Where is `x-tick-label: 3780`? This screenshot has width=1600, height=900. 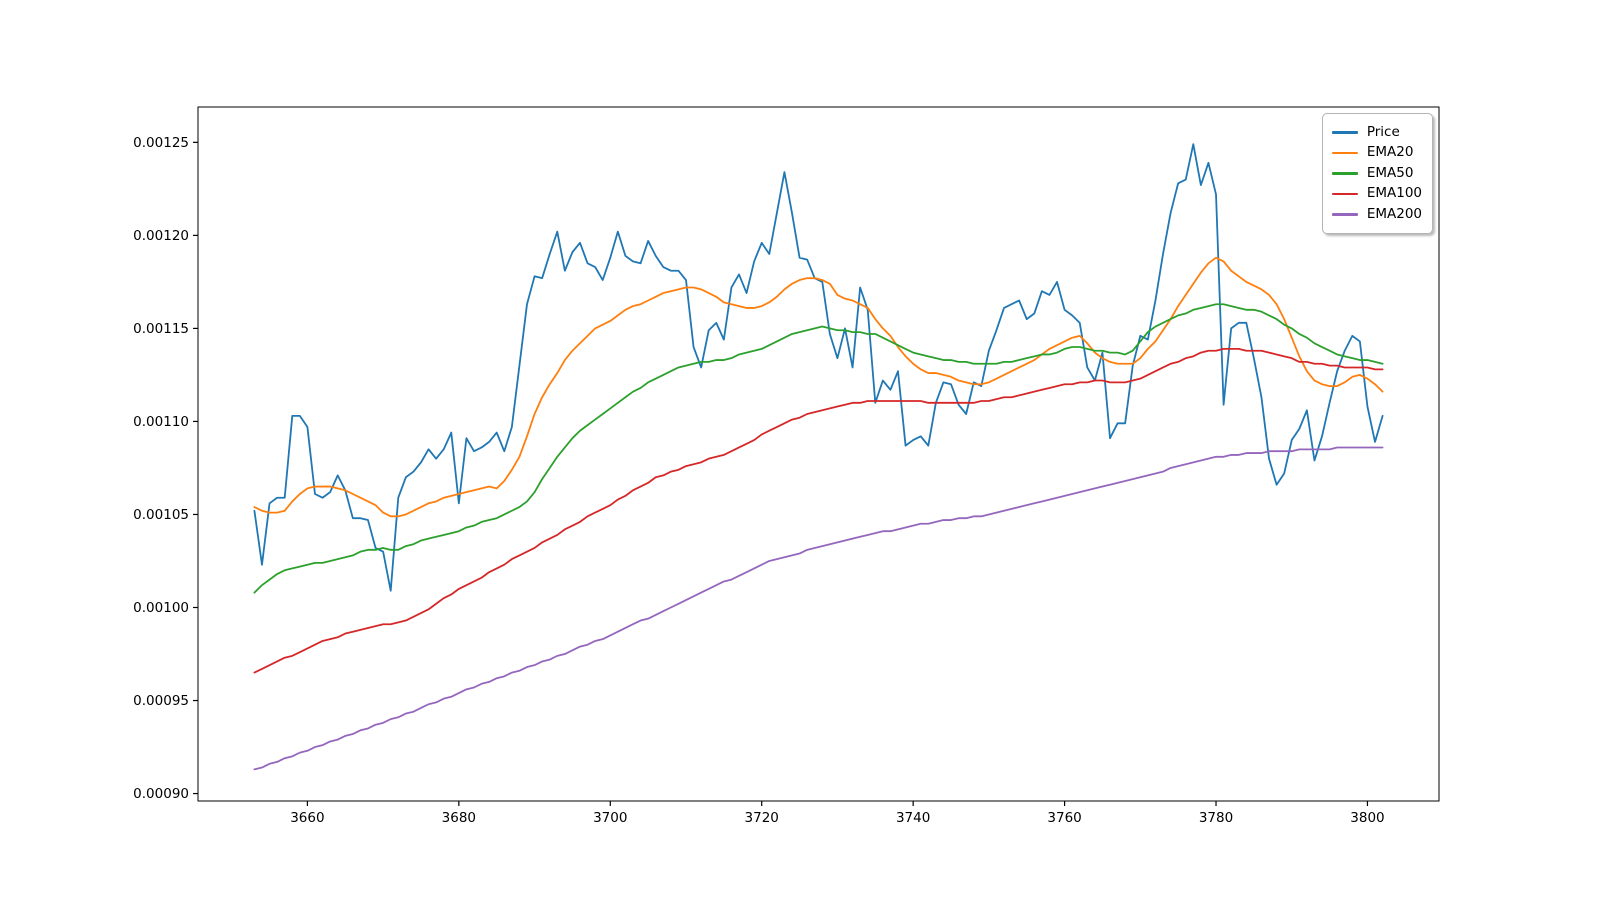
x-tick-label: 3780 is located at coordinates (1216, 818).